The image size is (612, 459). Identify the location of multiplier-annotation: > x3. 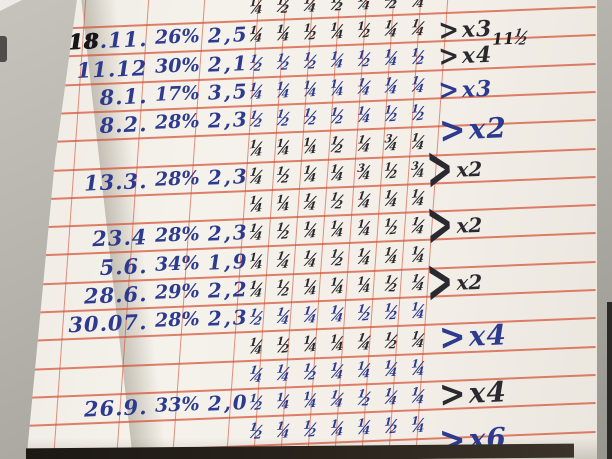
(464, 89).